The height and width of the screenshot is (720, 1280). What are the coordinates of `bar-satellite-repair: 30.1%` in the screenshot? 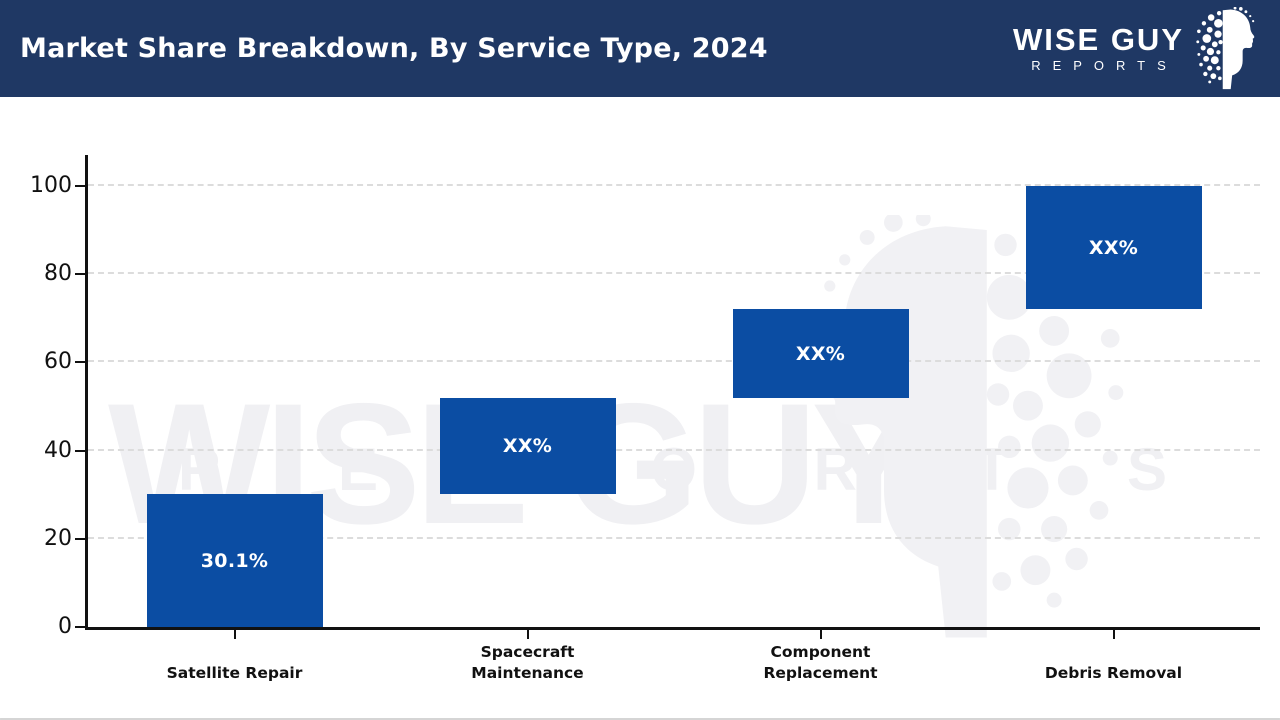 It's located at (234, 560).